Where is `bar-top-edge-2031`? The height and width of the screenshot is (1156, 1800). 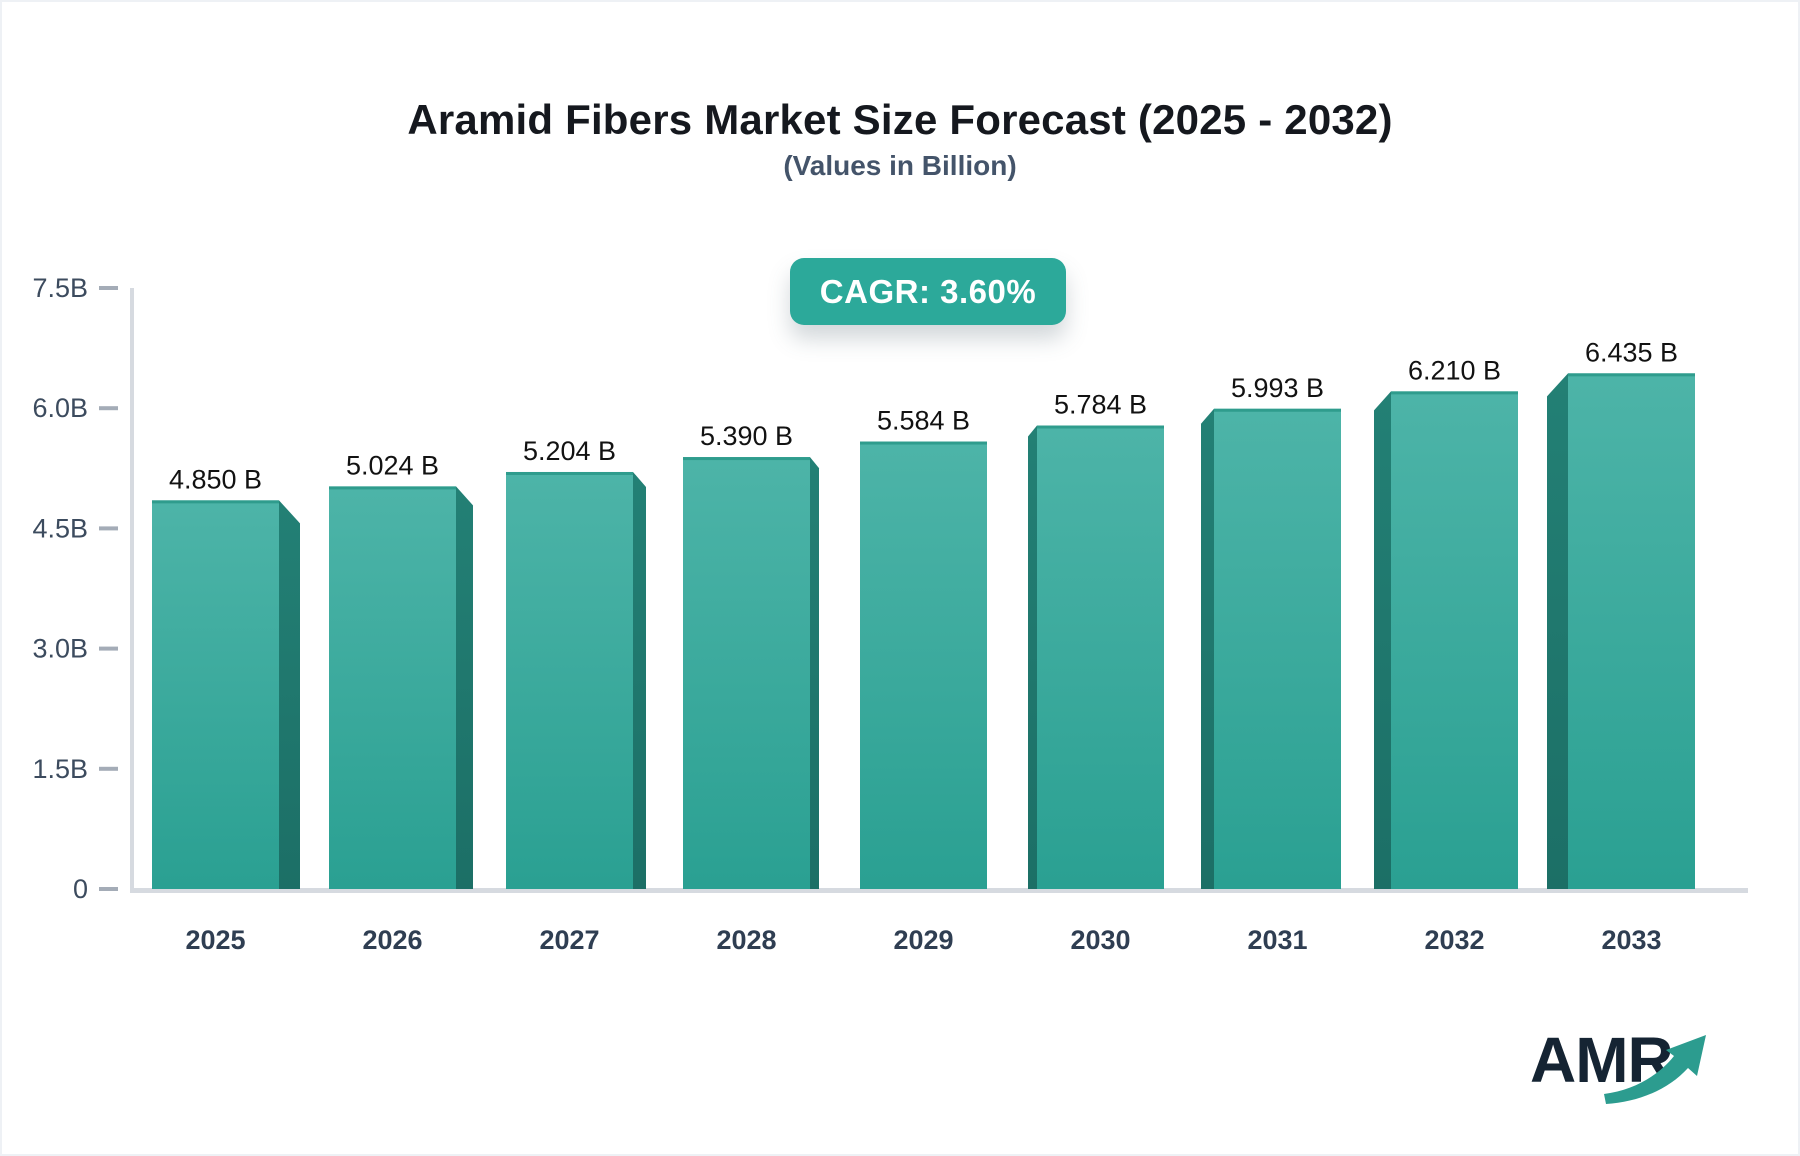
bar-top-edge-2031 is located at coordinates (1277, 410).